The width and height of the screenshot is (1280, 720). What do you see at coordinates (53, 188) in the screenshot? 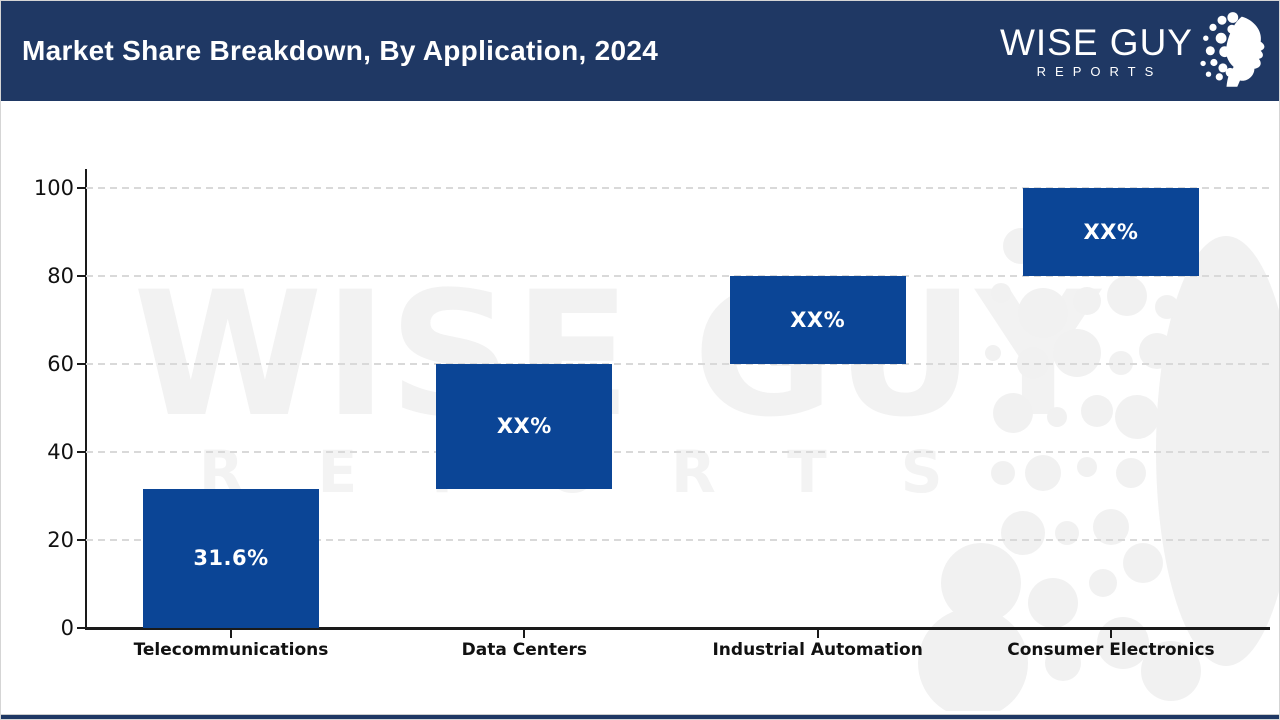
I see `y-tick-label-100: 100` at bounding box center [53, 188].